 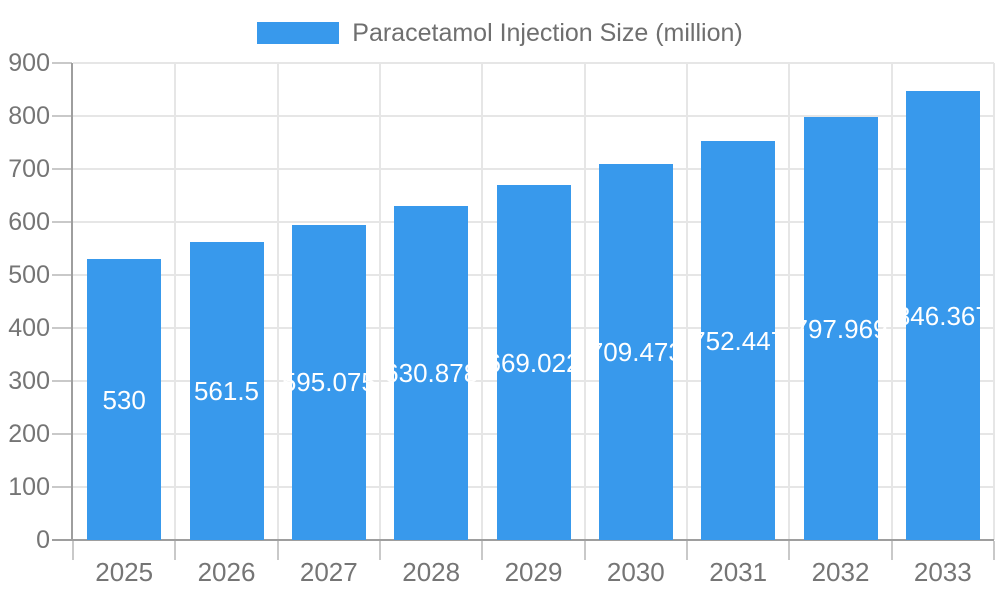 I want to click on bar: 669.022, so click(x=534, y=362).